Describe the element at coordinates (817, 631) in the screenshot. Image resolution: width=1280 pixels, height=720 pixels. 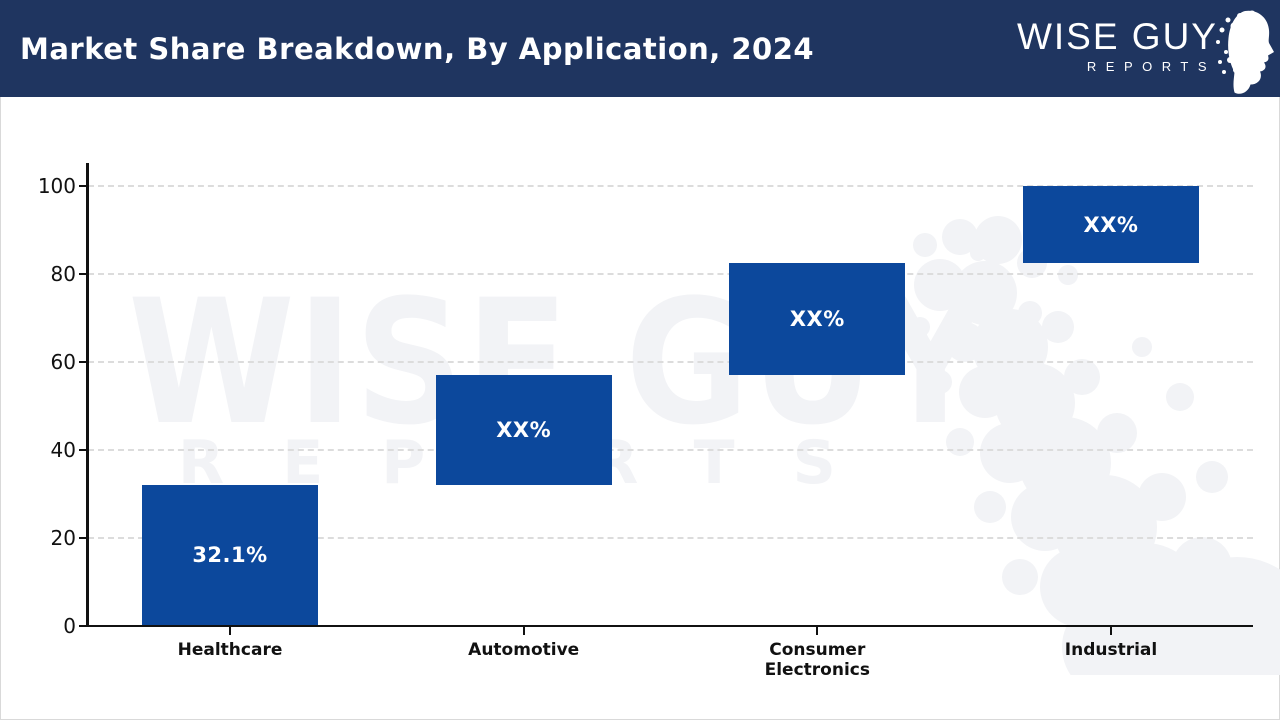
I see `x-tick-mark-consumer-electronics` at that location.